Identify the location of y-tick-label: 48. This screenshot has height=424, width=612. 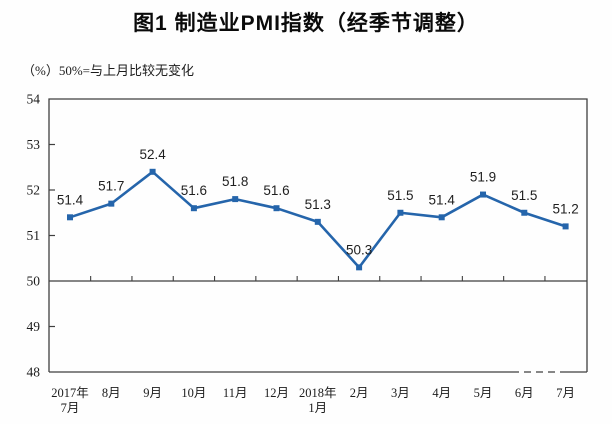
(34, 372).